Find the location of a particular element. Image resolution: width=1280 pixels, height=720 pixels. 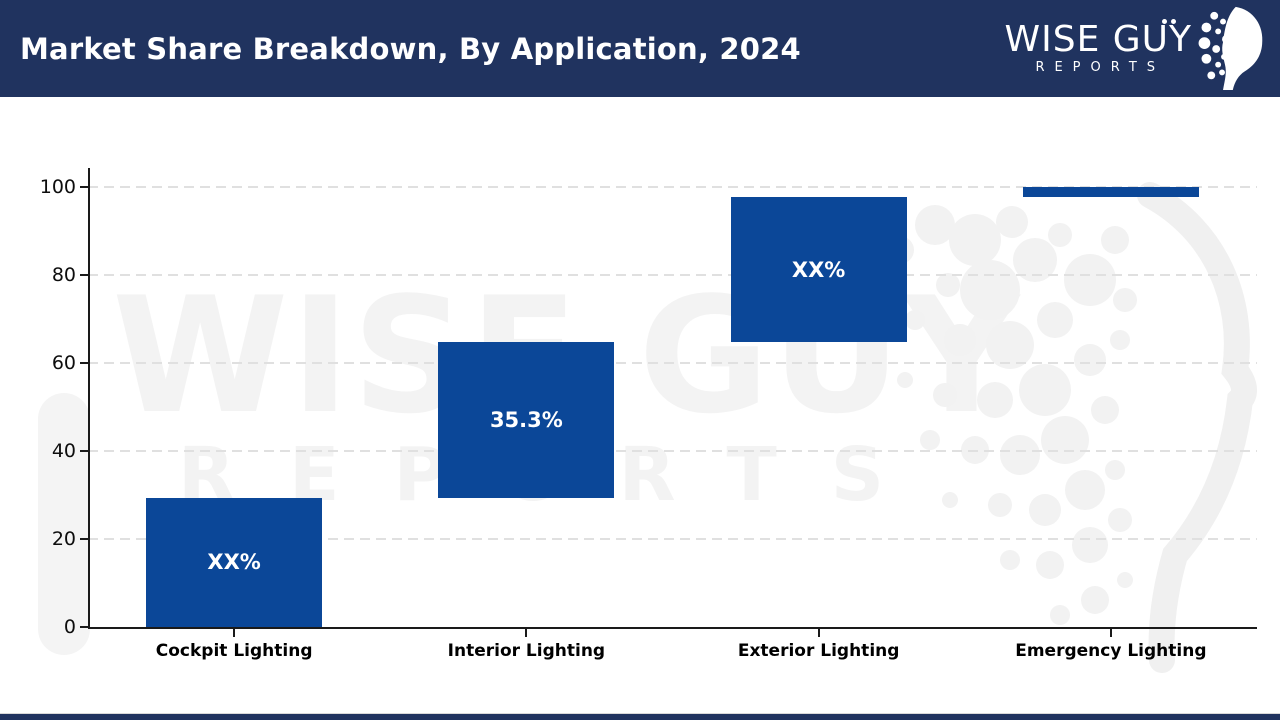

brand-subname: REPORTS is located at coordinates (1100, 67).